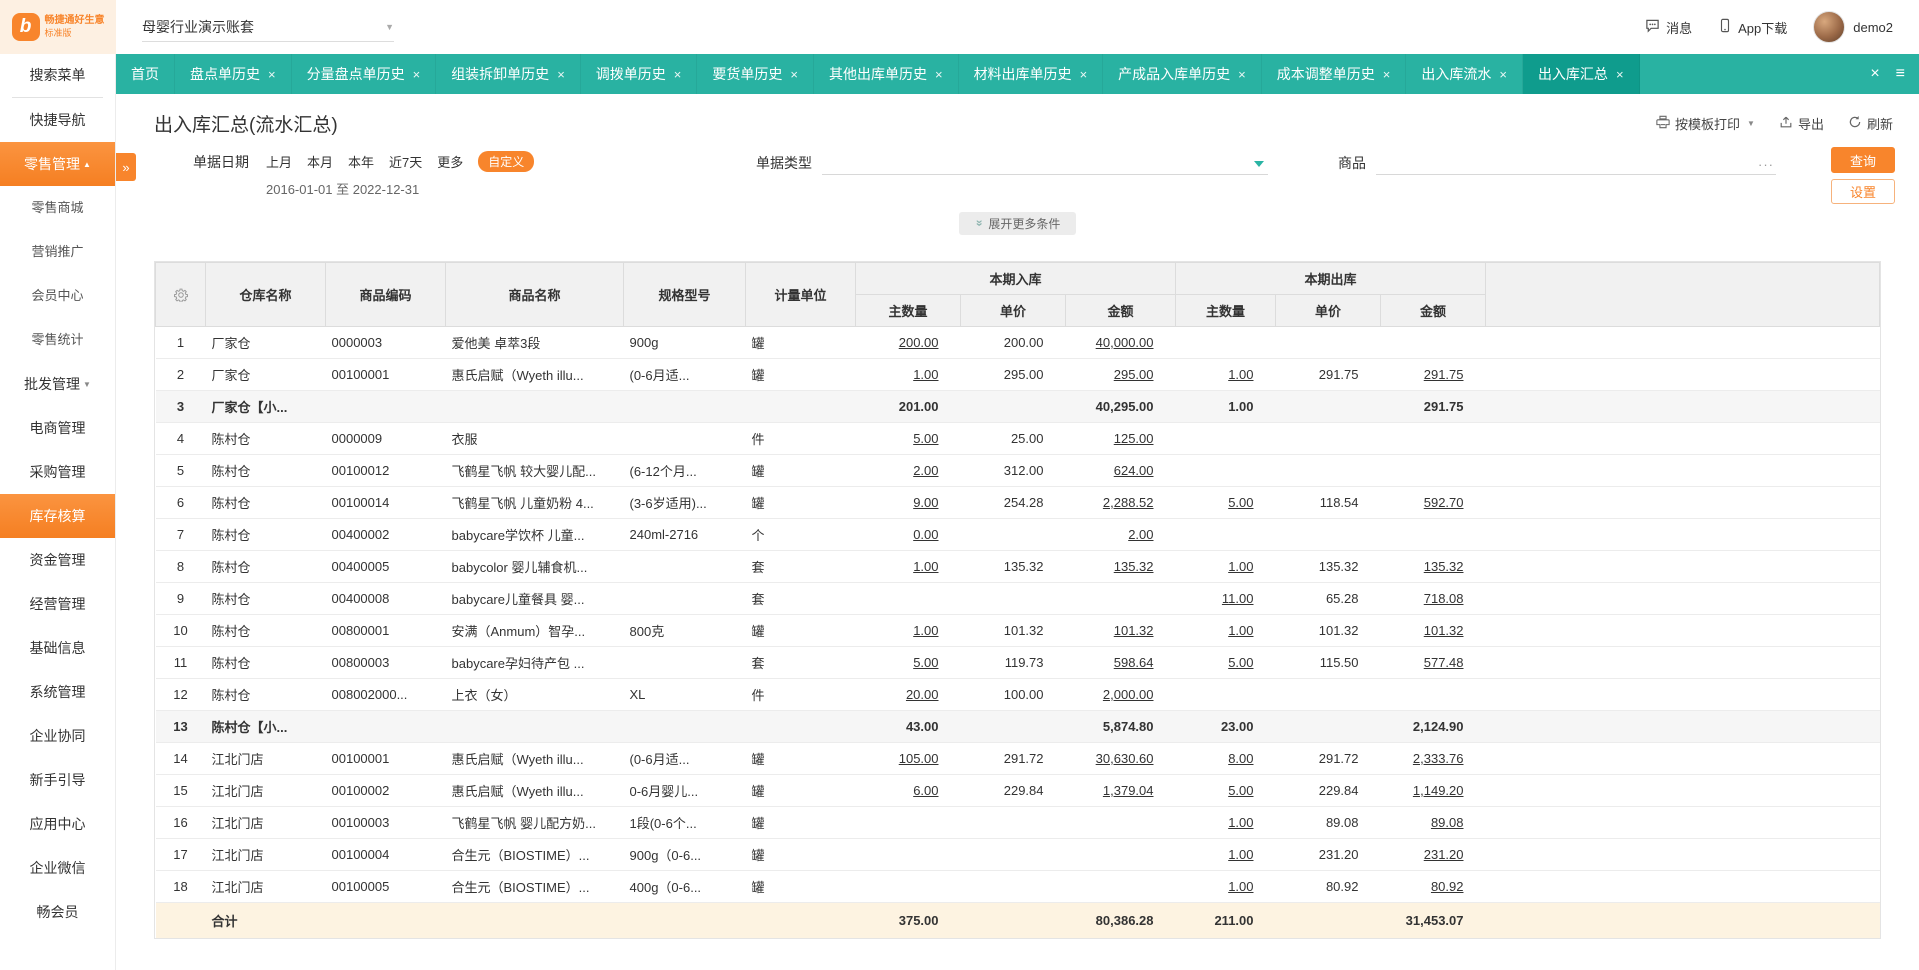 This screenshot has width=1919, height=970. Describe the element at coordinates (1900, 73) in the screenshot. I see `tab-menu-icon: ≡` at that location.